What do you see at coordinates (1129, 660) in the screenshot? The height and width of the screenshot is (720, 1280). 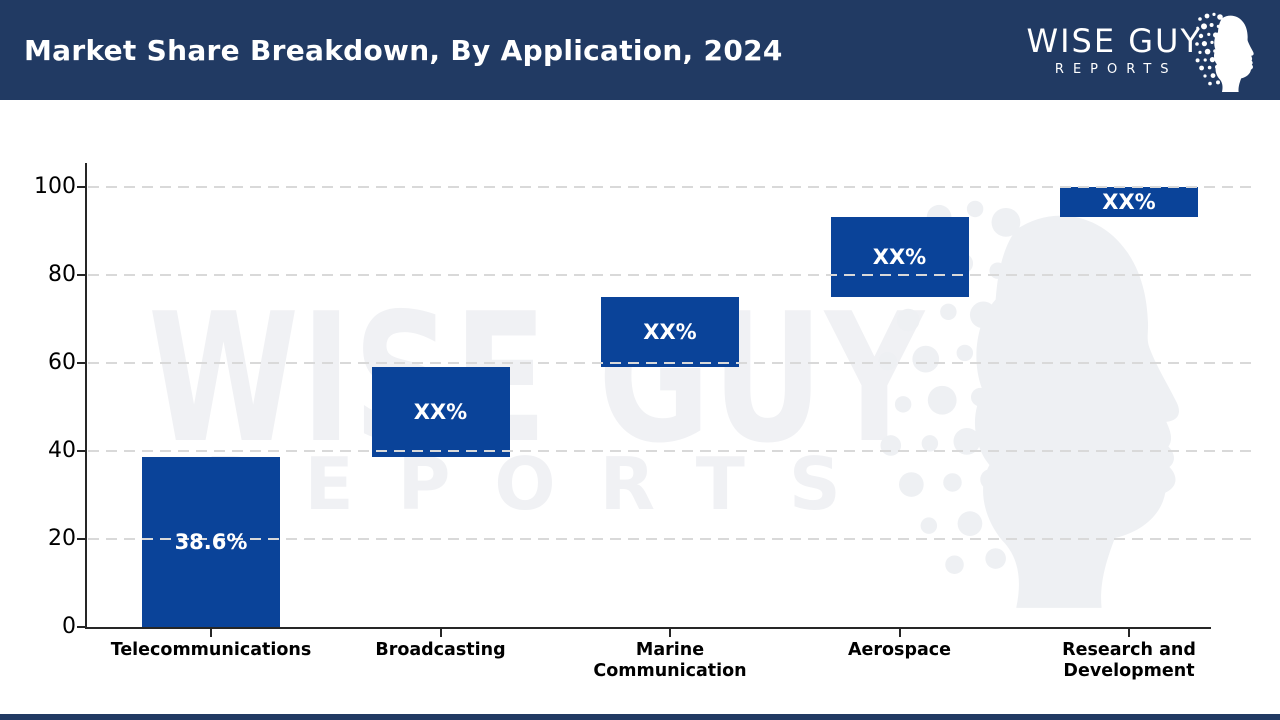 I see `x-category-label: Research and Development` at bounding box center [1129, 660].